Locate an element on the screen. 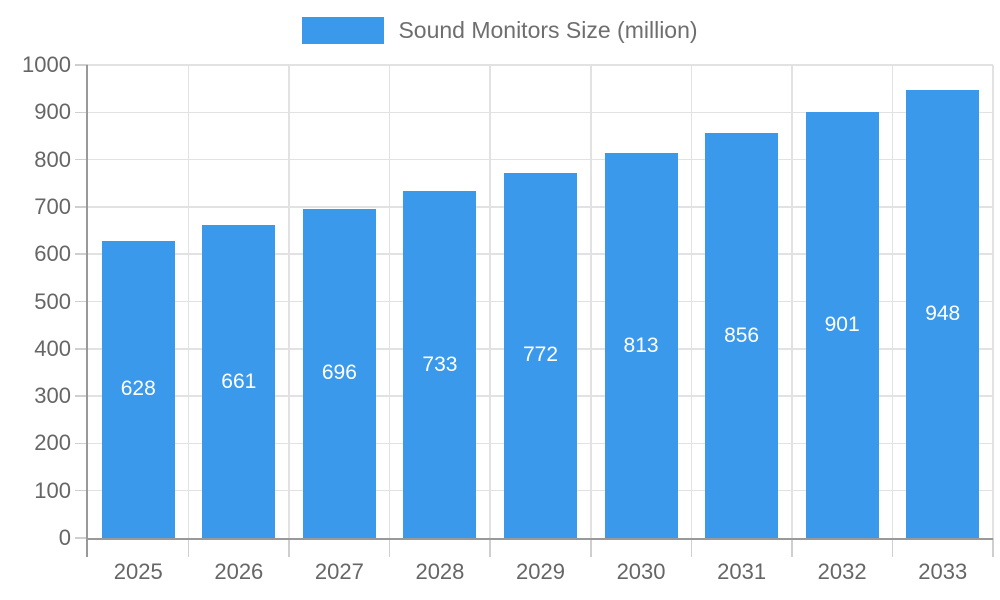  x-axis-label: 2025 is located at coordinates (138, 571).